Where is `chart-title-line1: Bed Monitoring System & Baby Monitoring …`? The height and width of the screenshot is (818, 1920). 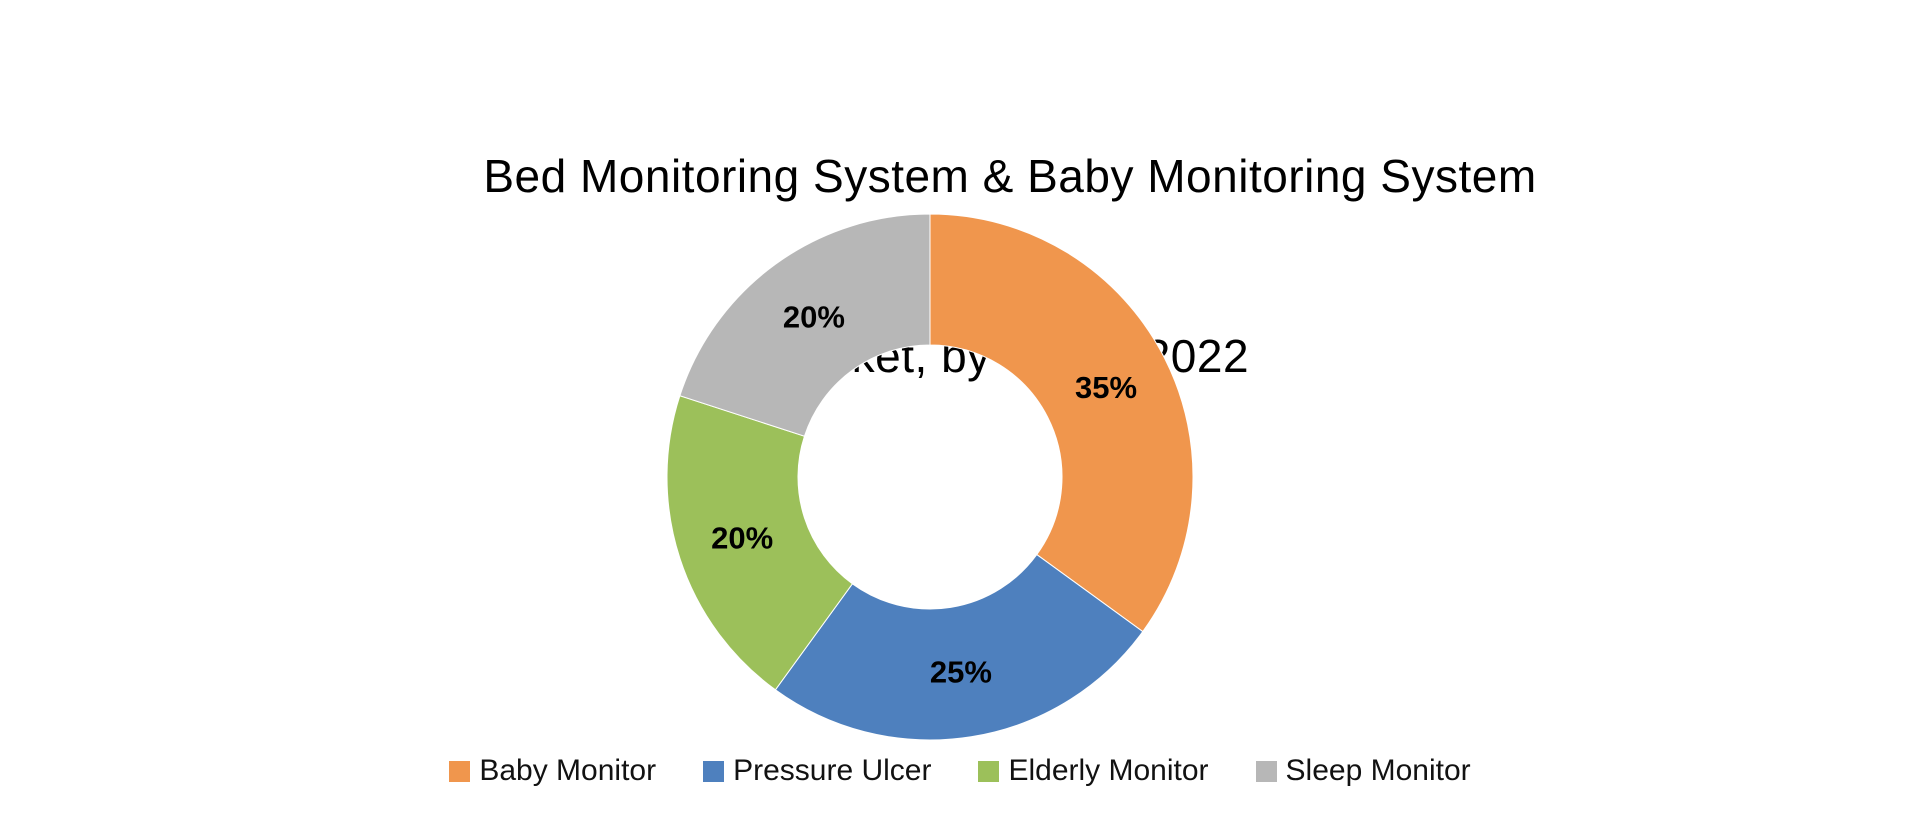 chart-title-line1: Bed Monitoring System & Baby Monitoring … is located at coordinates (1010, 176).